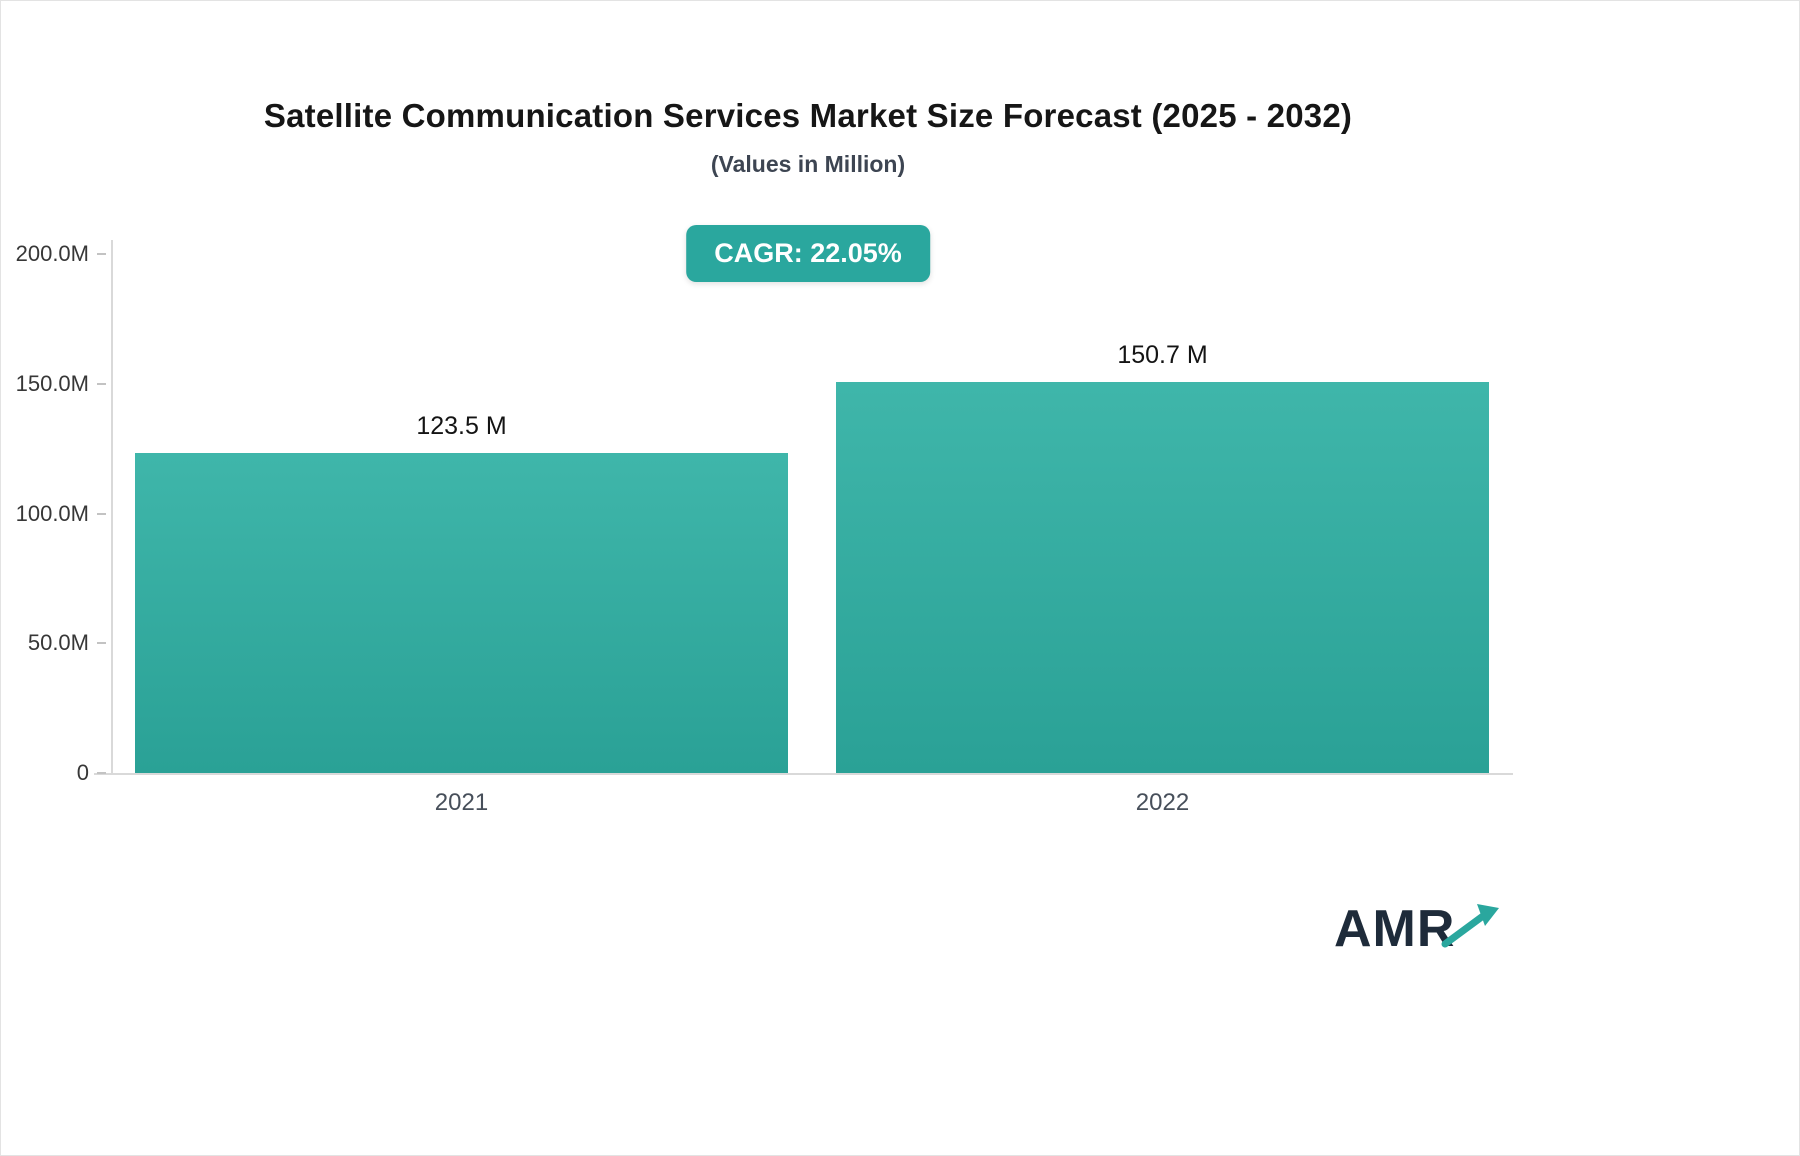  What do you see at coordinates (1395, 929) in the screenshot?
I see `amr-logo-text: AMR` at bounding box center [1395, 929].